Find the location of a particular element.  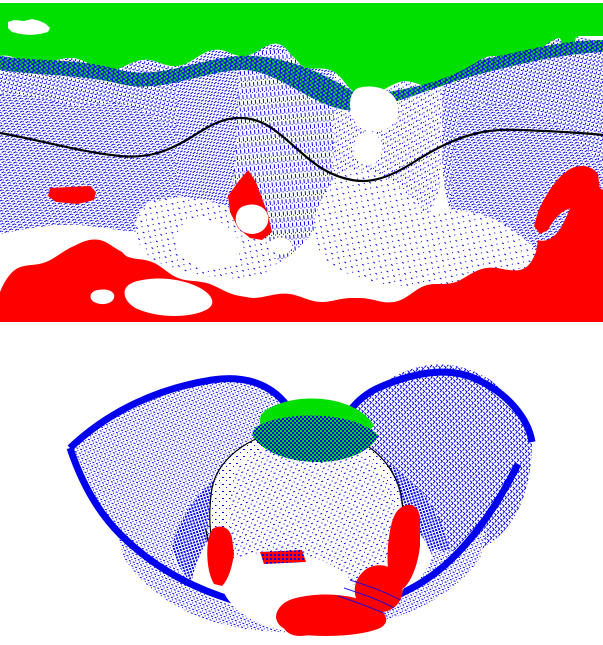

blue-shell-right is located at coordinates (434, 459).